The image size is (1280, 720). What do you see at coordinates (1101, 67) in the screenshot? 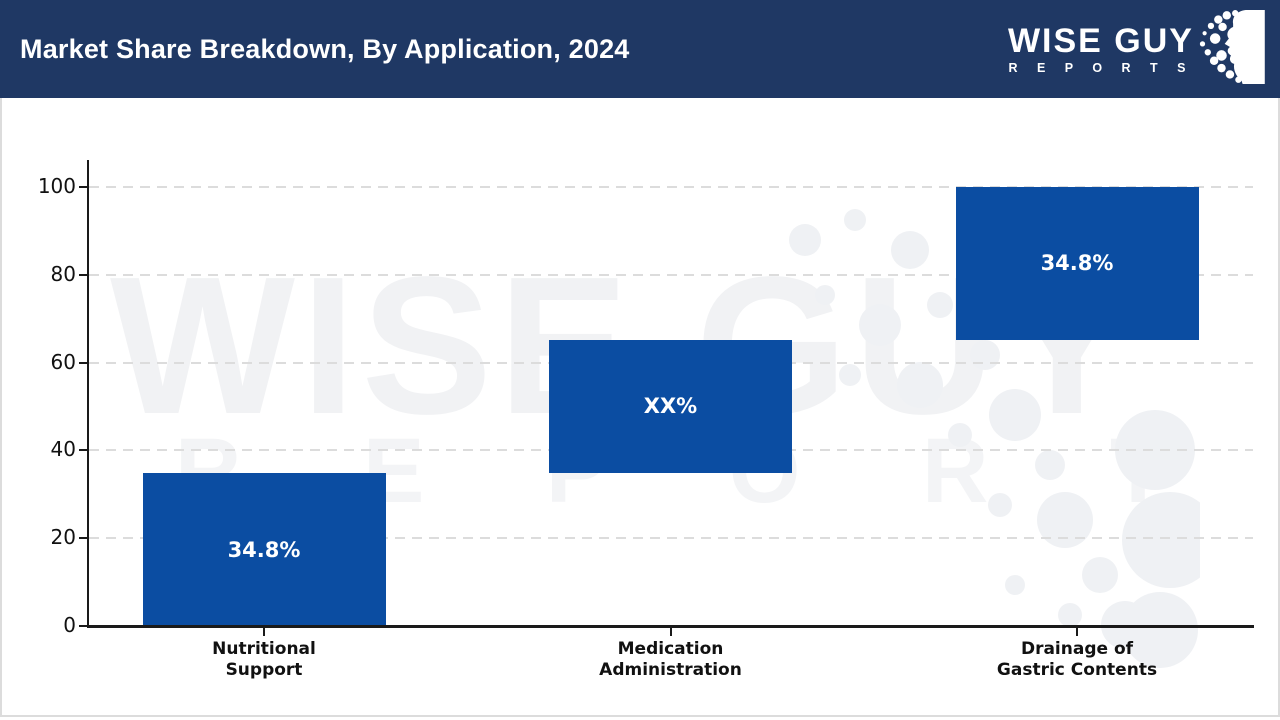
I see `logo-wordmark-line2: R E P O R T S` at bounding box center [1101, 67].